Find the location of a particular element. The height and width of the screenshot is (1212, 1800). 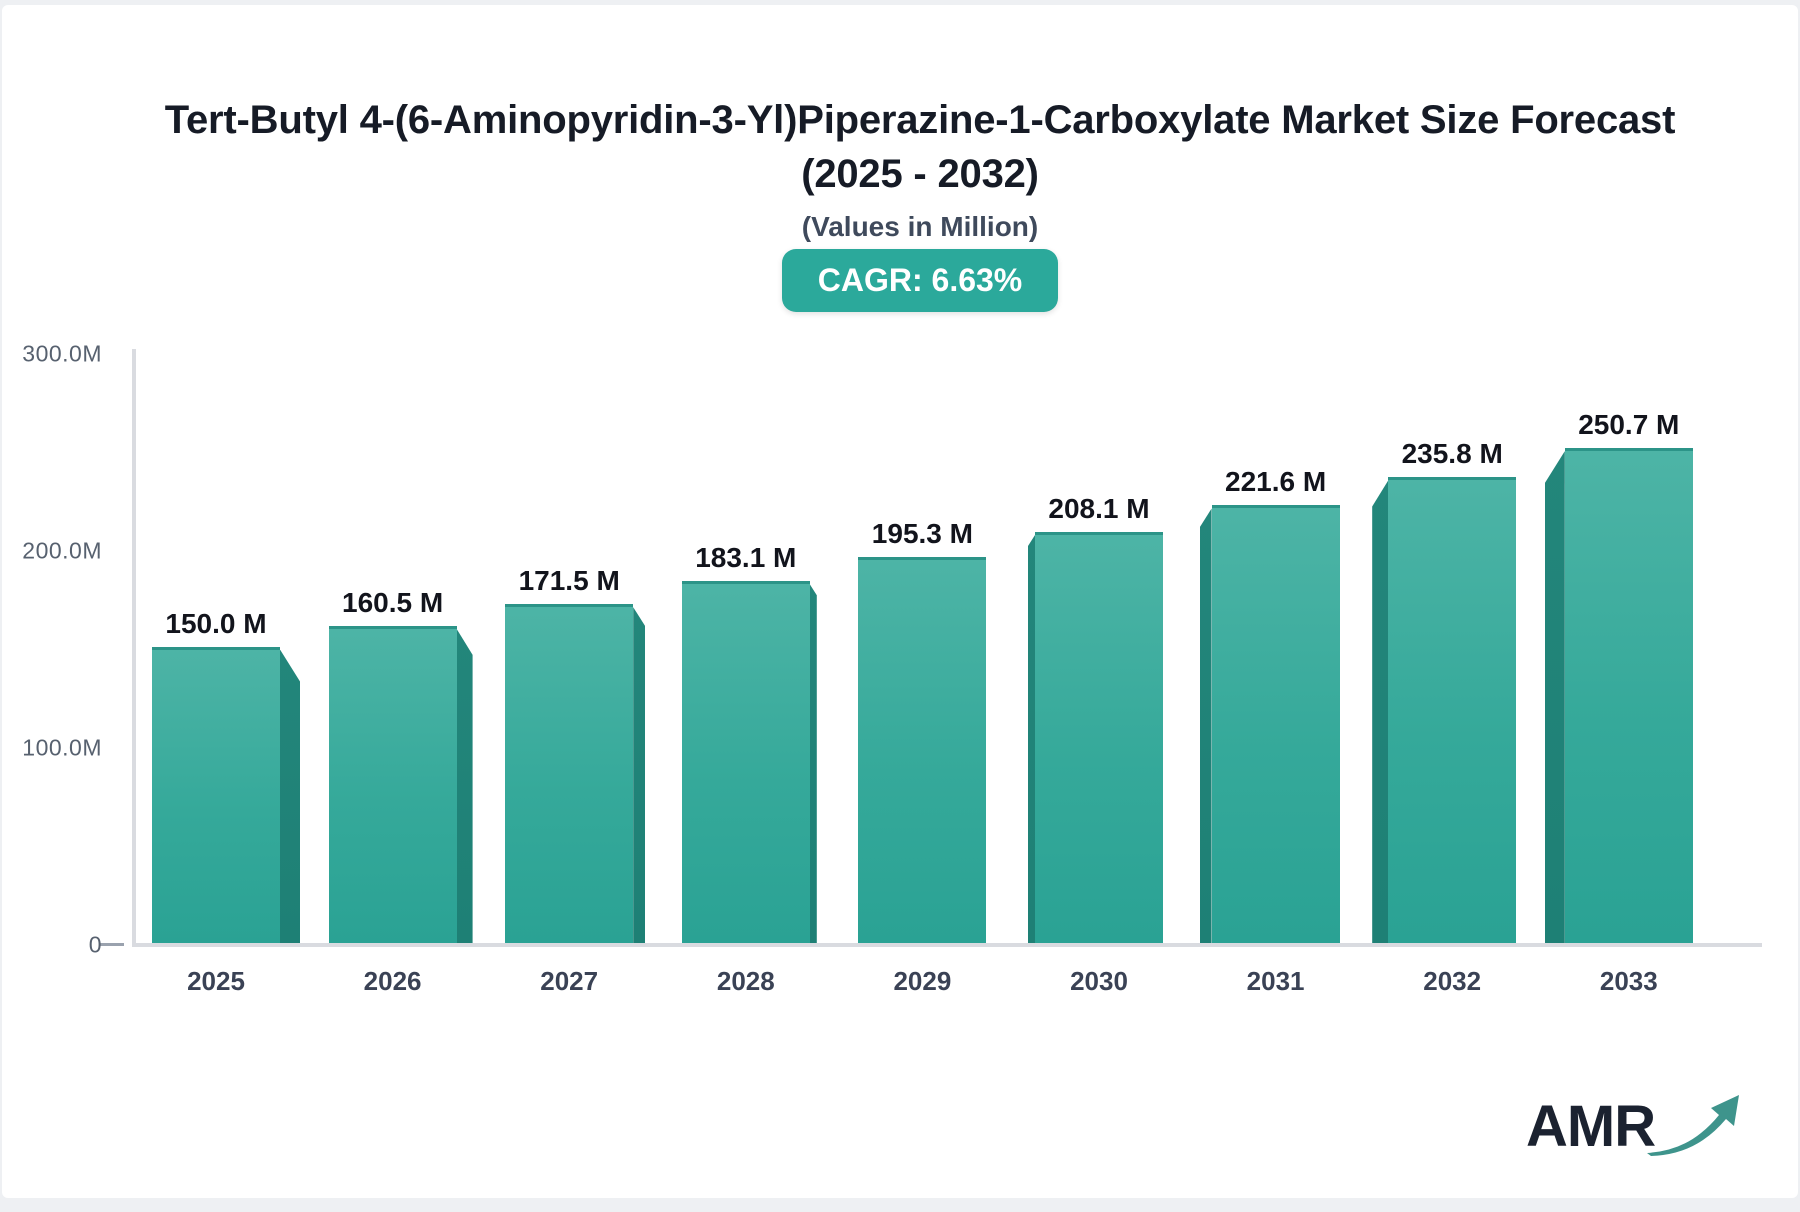

bar-2033-side-face is located at coordinates (1554, 698).